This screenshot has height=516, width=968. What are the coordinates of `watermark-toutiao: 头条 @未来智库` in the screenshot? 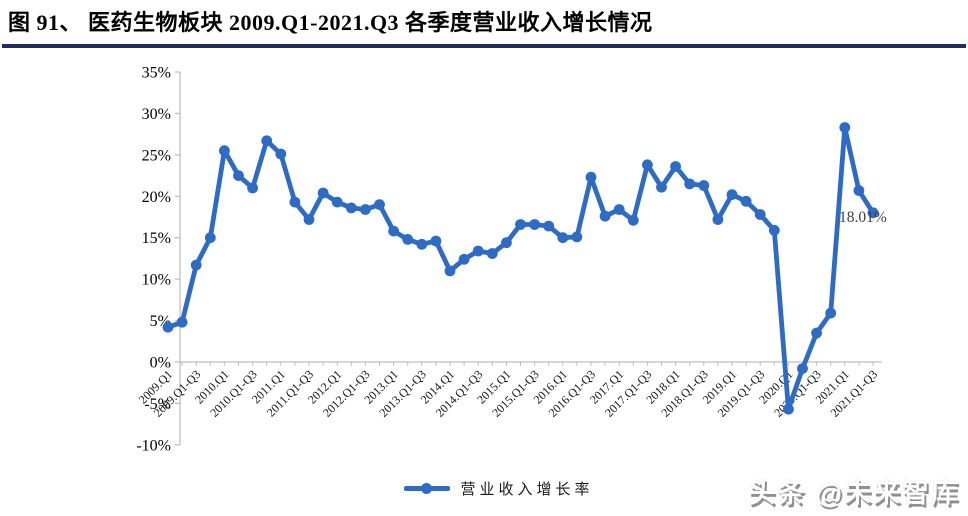 It's located at (854, 493).